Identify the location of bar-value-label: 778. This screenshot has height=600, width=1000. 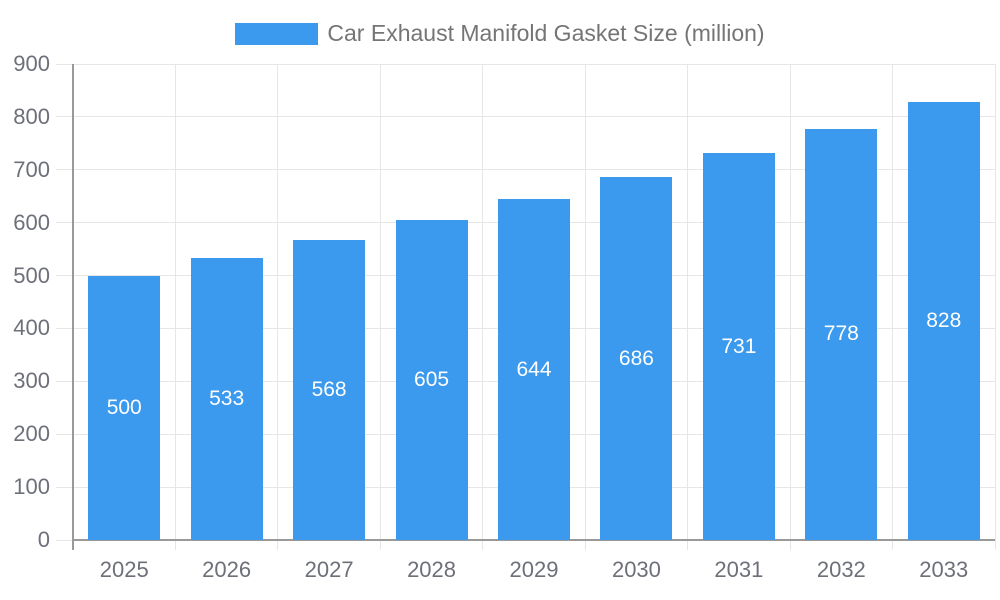
(841, 334).